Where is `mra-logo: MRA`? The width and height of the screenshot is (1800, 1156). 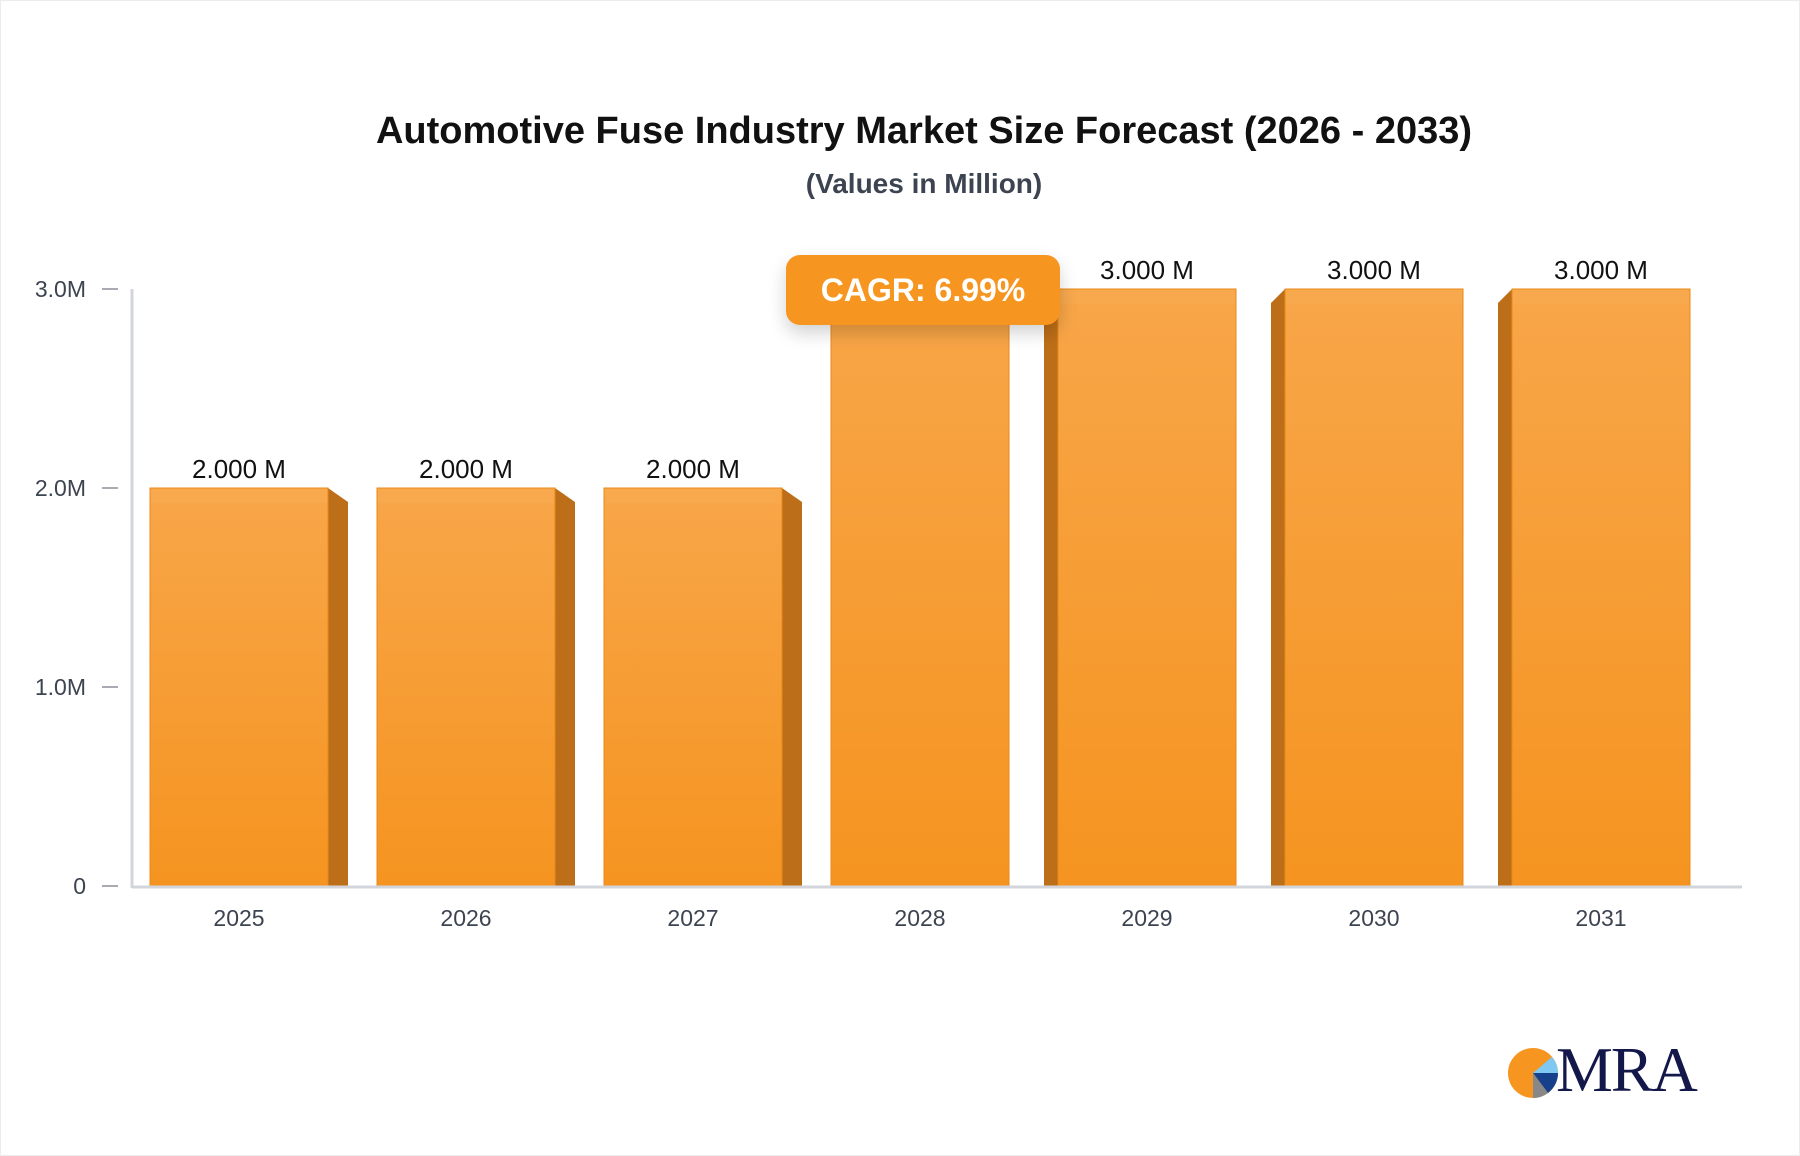 mra-logo: MRA is located at coordinates (1602, 1069).